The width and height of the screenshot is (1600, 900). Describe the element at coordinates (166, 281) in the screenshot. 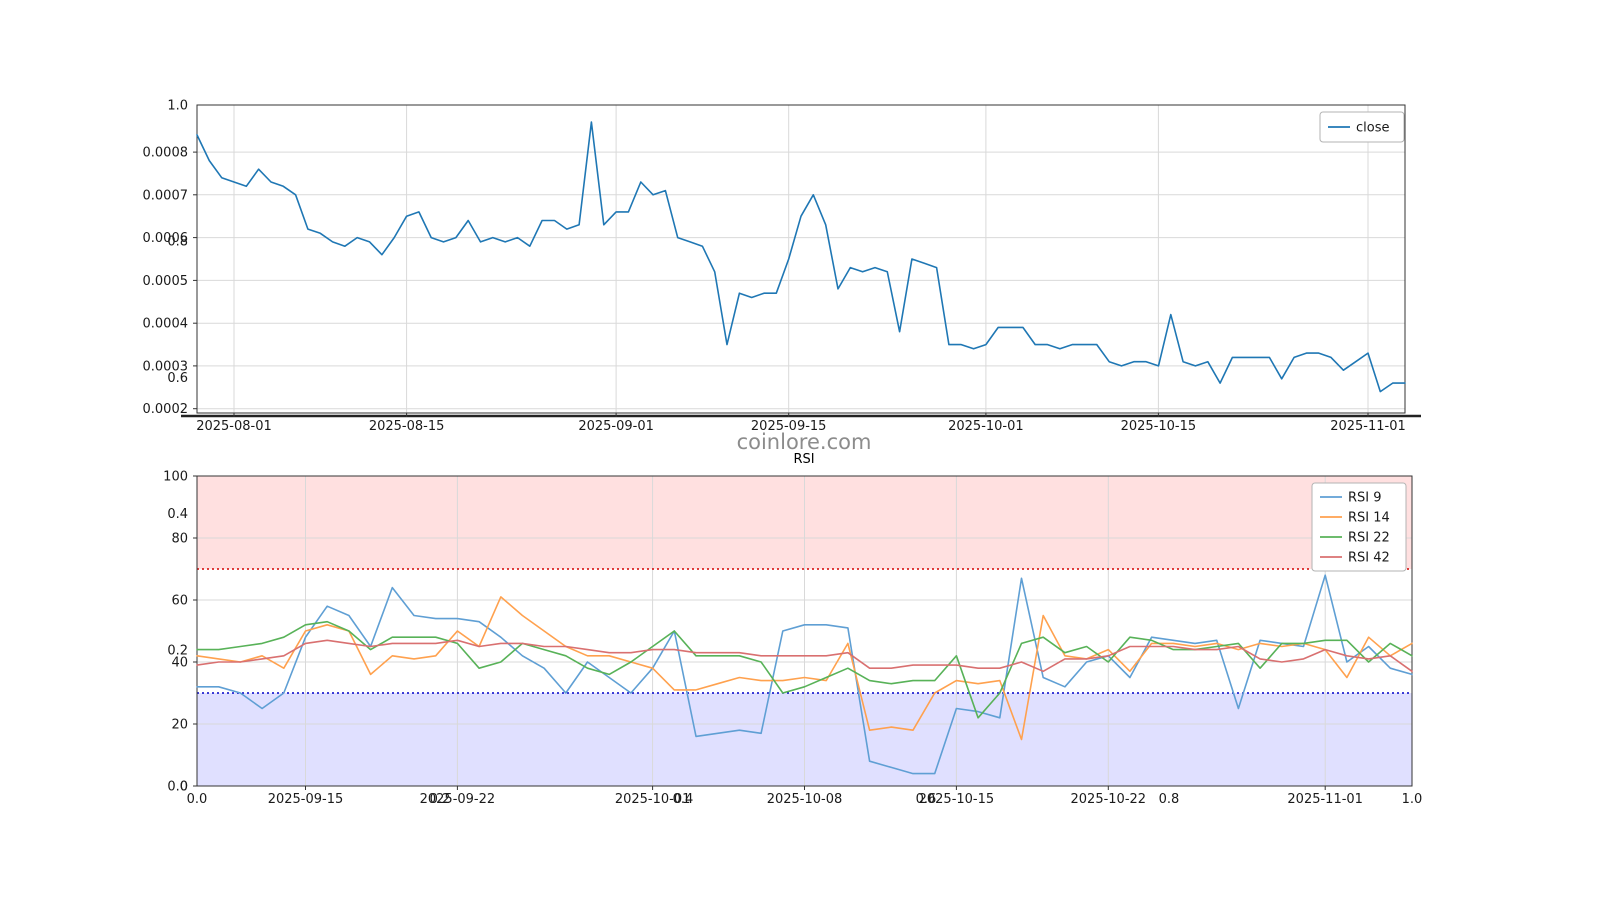

I see `y-tick-label: 0.0005` at that location.